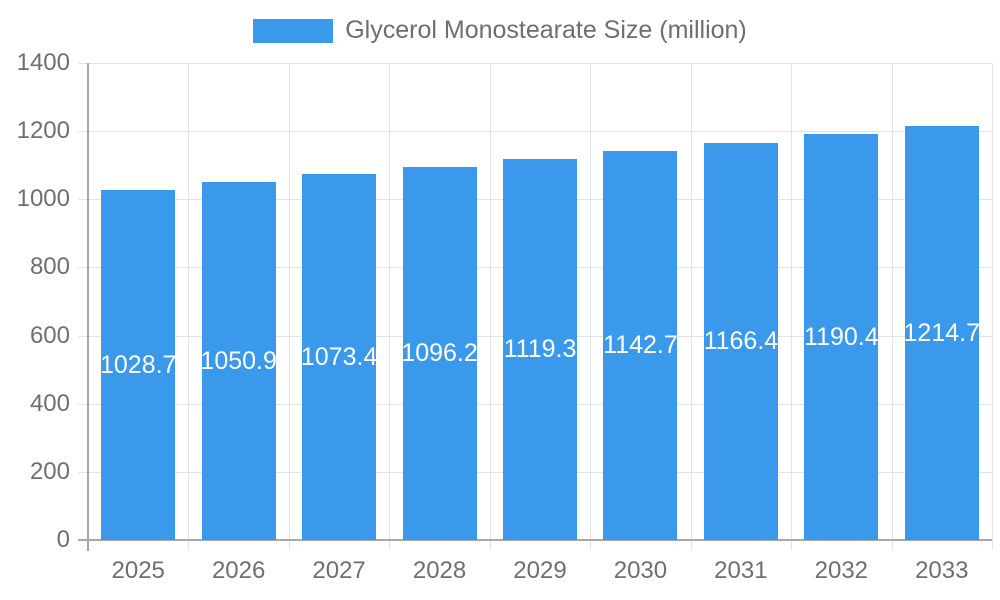 This screenshot has width=1000, height=600. I want to click on bar-value-label: 1073.4, so click(339, 357).